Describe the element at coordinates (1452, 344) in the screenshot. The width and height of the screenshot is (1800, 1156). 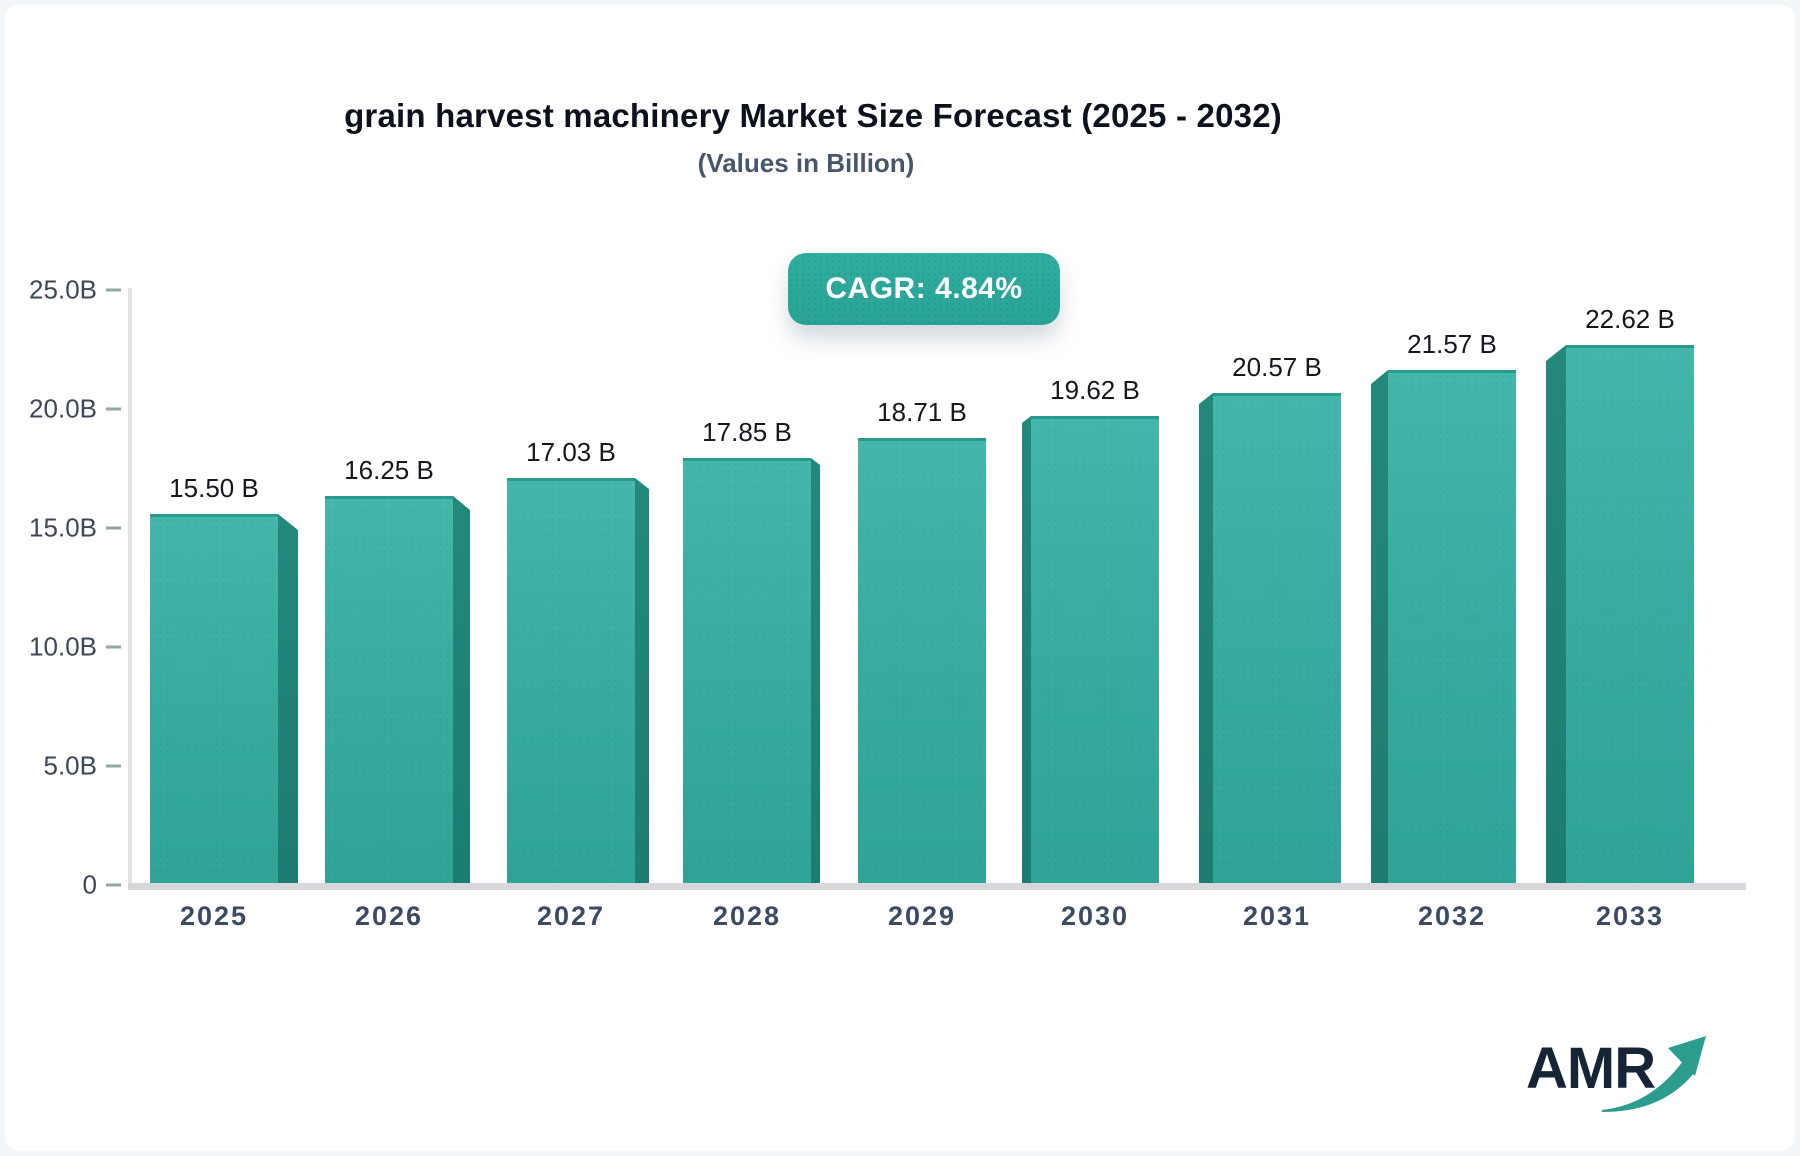
I see `bar-value-label: 21.57 B` at that location.